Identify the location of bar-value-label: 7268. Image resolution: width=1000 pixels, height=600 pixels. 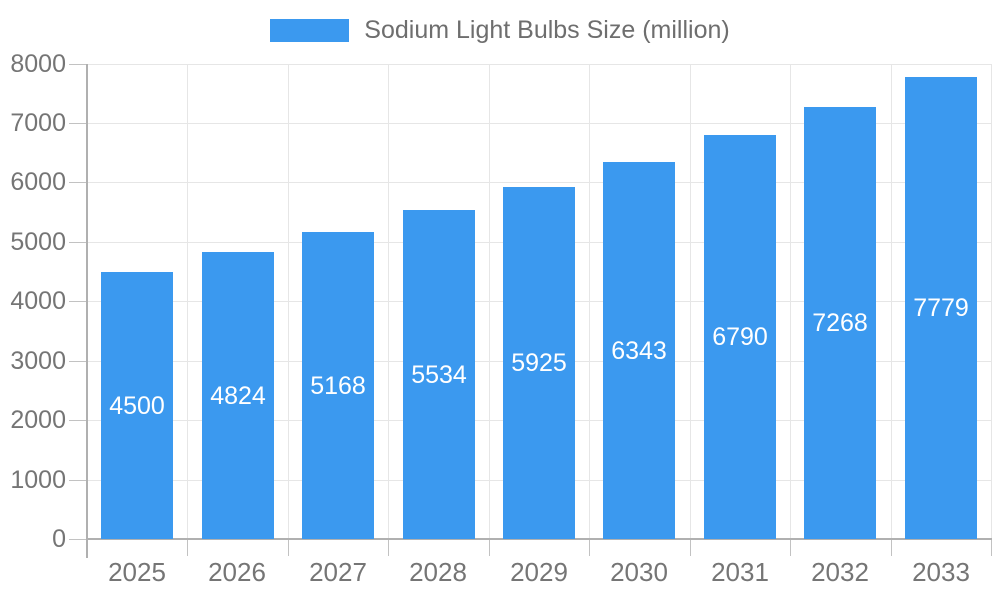
(840, 323).